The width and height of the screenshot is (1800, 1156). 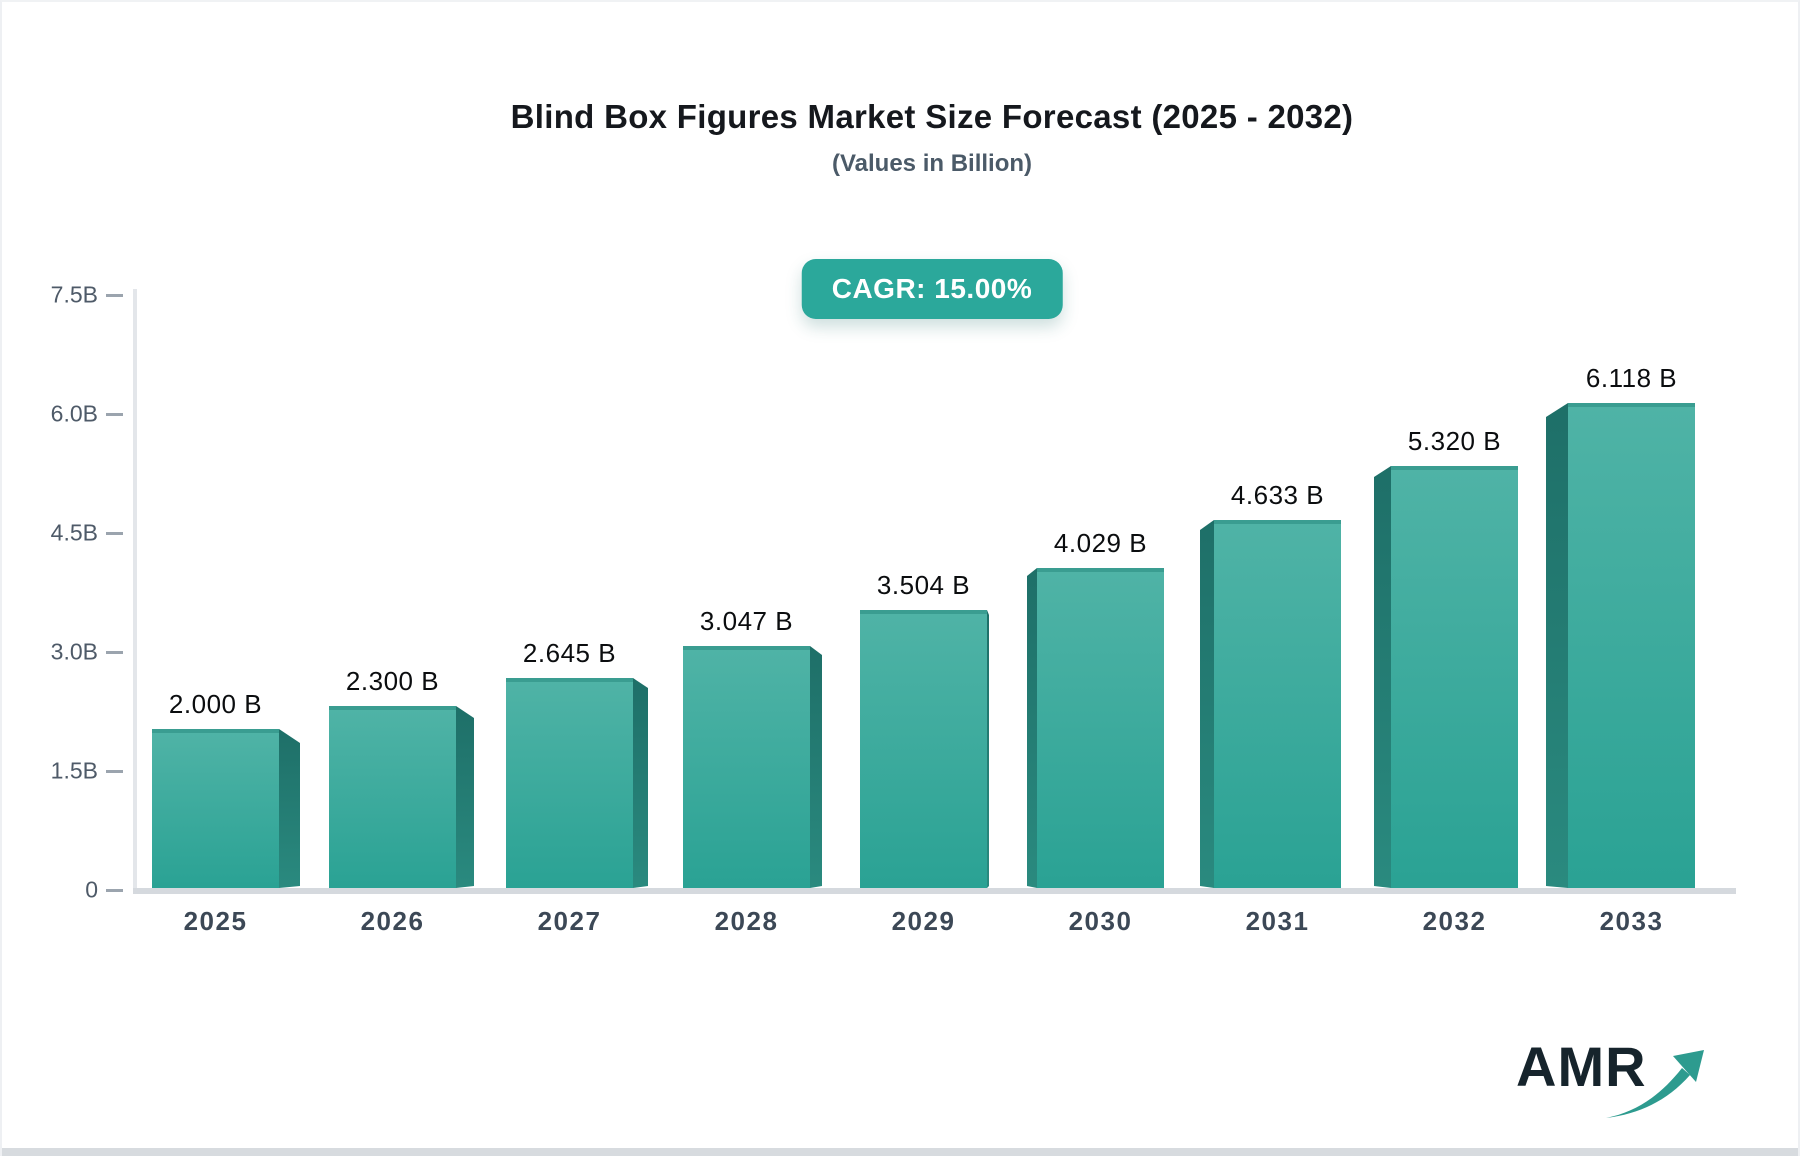 I want to click on x-axis-label: 2025, so click(x=215, y=921).